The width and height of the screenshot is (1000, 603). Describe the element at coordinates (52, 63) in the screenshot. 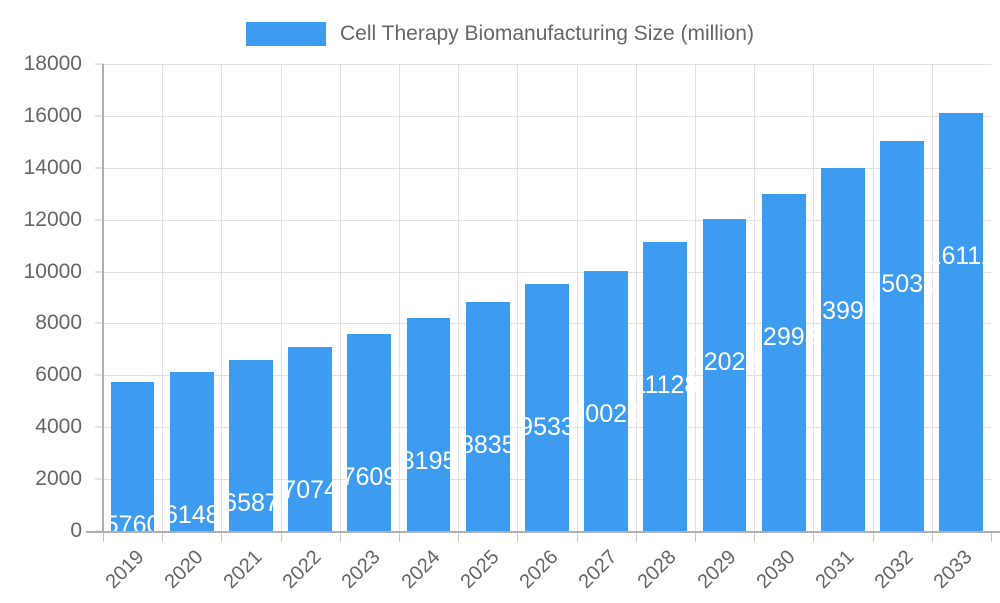

I see `y-axis-tick-label: 18000` at that location.